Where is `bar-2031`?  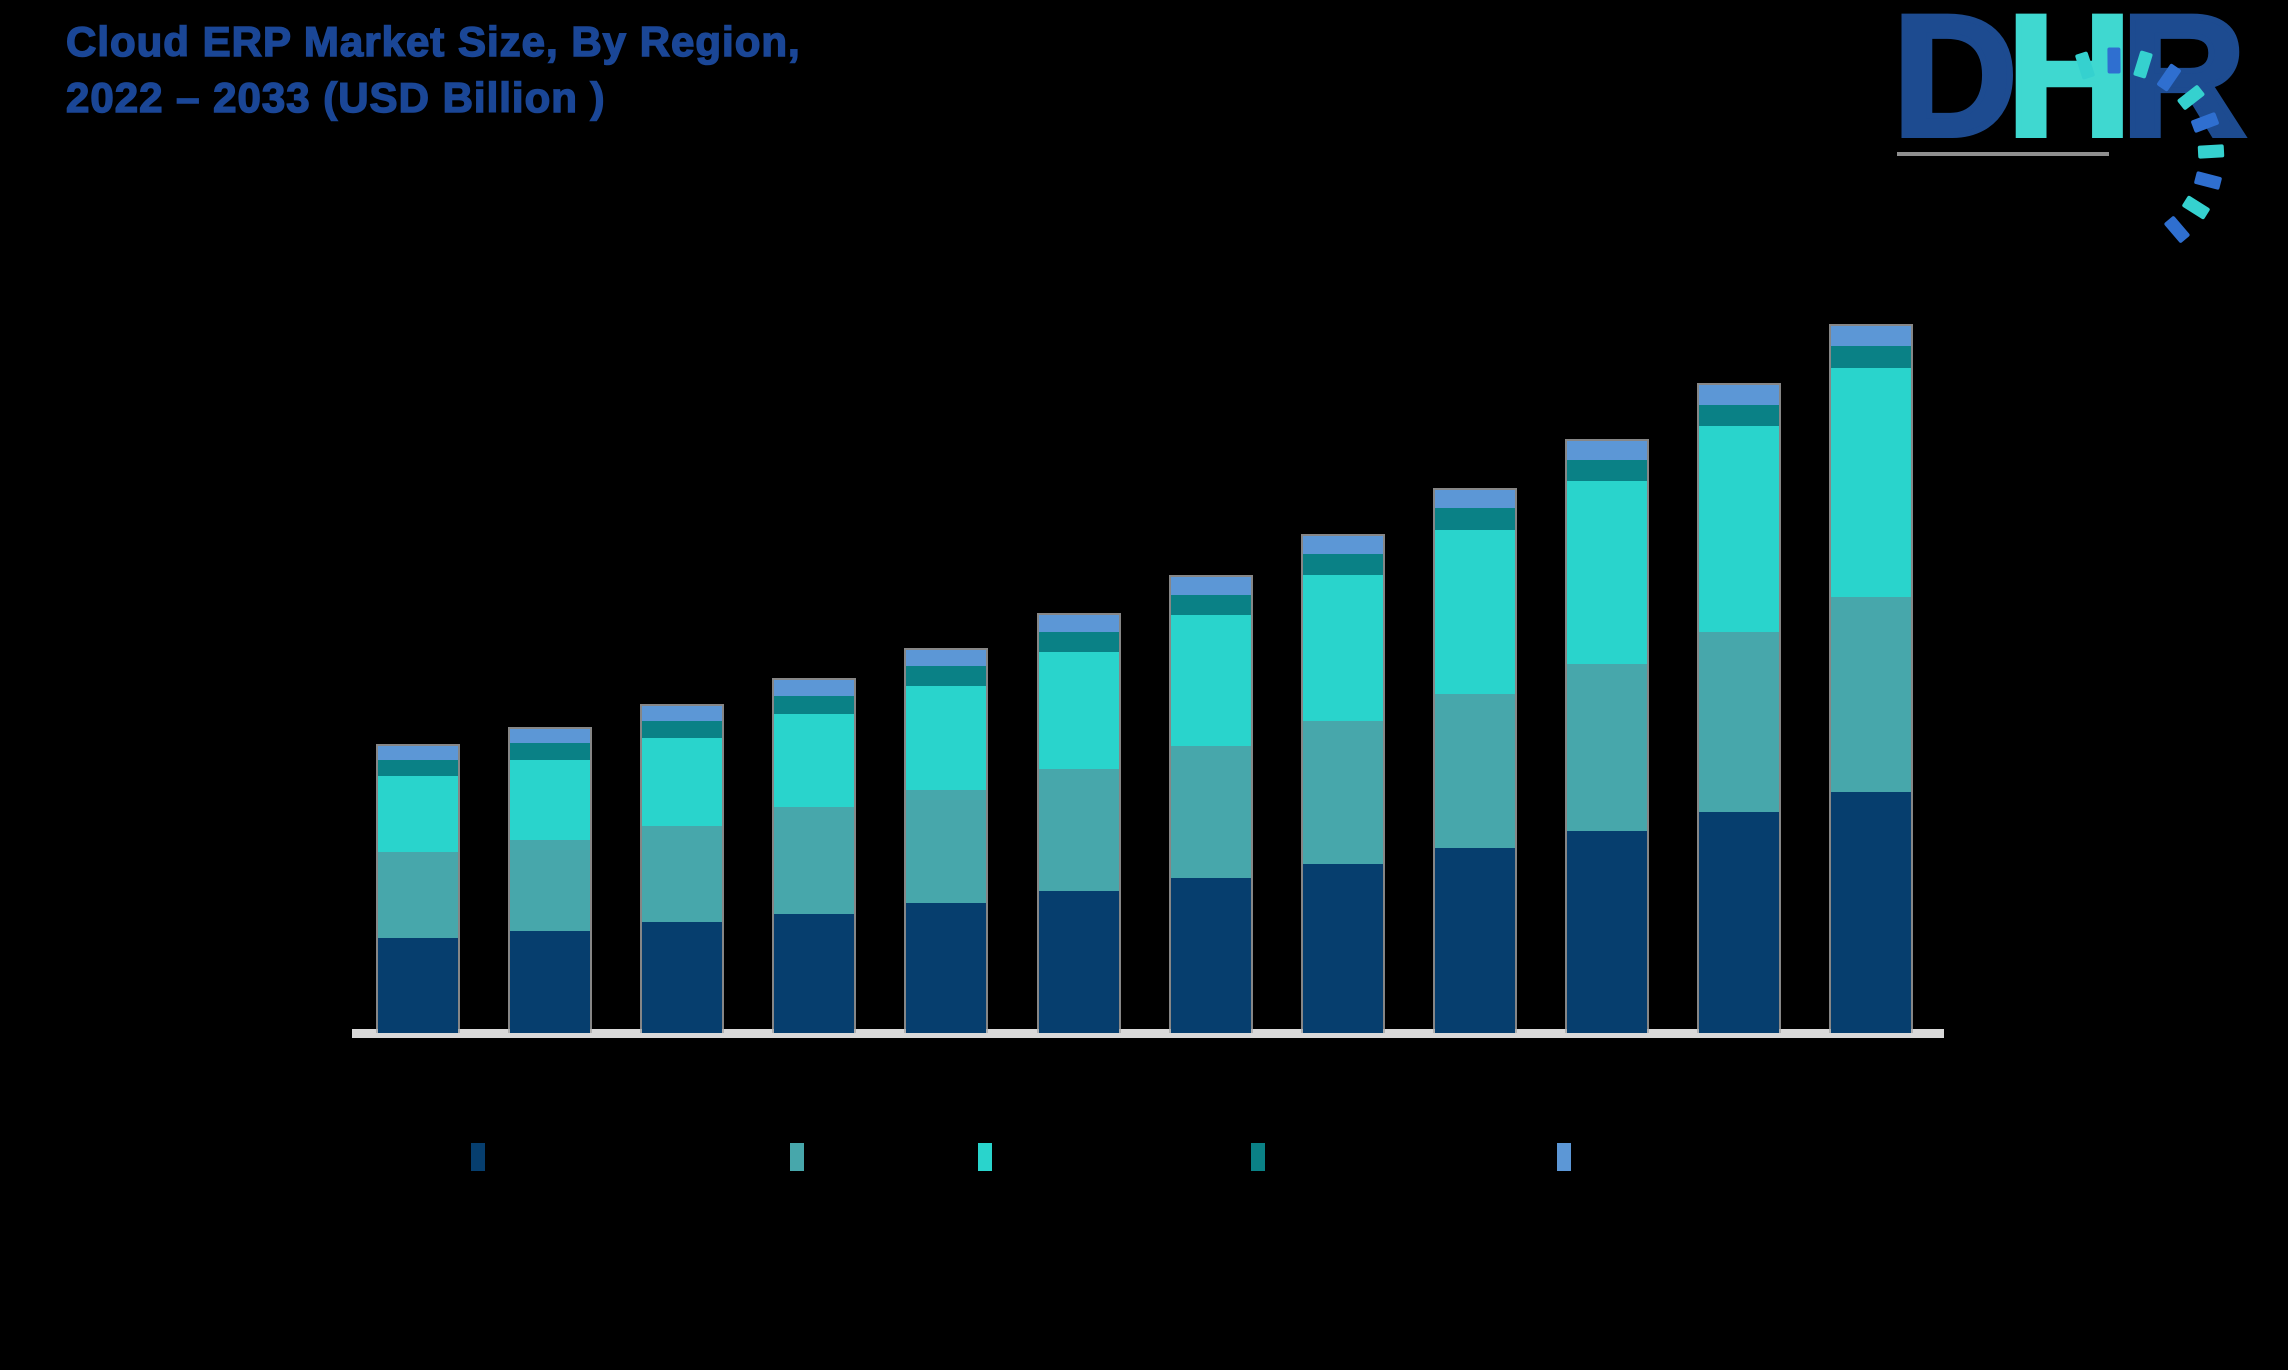 bar-2031 is located at coordinates (1606, 735).